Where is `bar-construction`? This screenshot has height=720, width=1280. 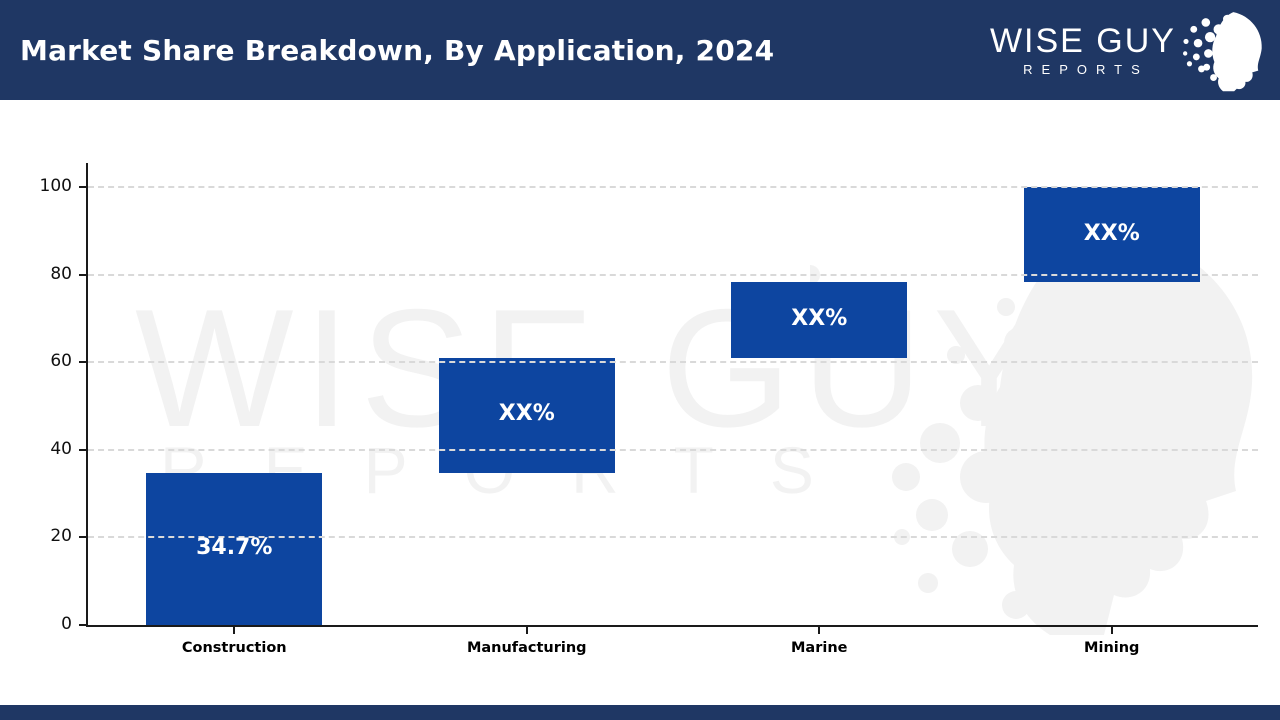 bar-construction is located at coordinates (234, 548).